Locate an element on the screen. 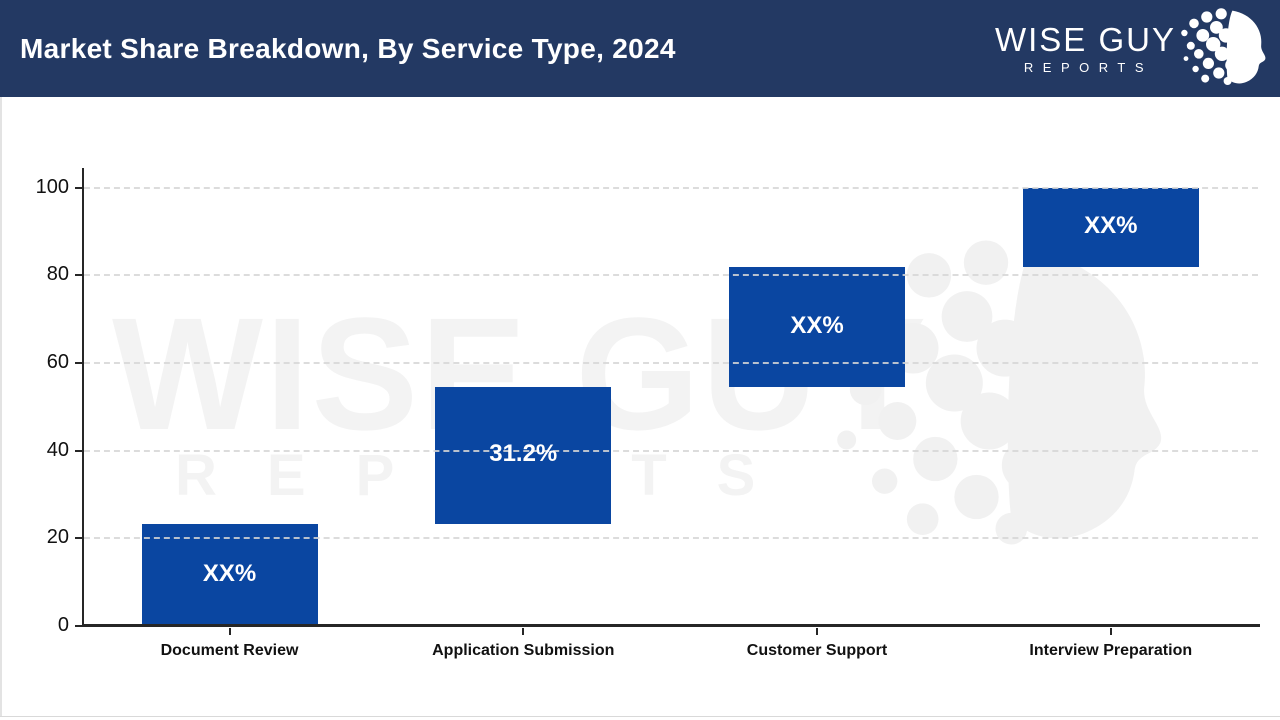 Image resolution: width=1280 pixels, height=720 pixels. logo-text: WISE GUY REPORTS is located at coordinates (1085, 49).